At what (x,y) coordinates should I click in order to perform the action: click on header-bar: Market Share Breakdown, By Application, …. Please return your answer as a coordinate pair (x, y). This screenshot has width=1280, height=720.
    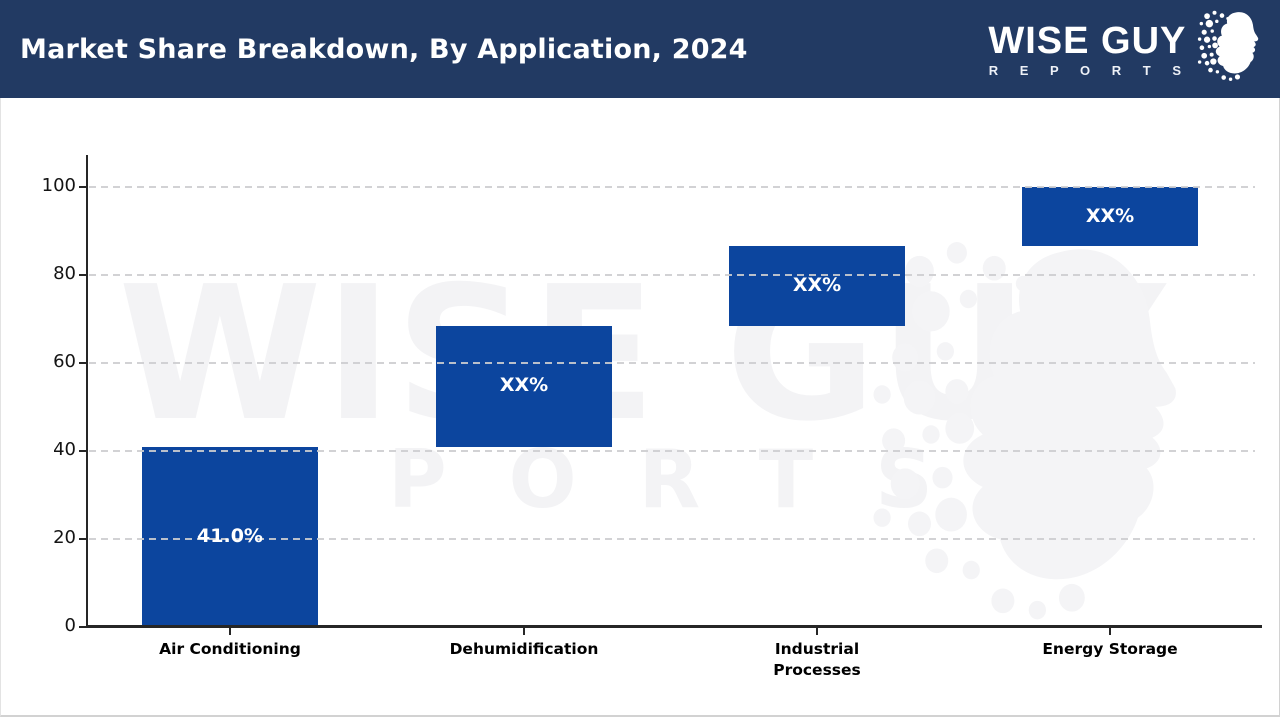
    Looking at the image, I should click on (640, 49).